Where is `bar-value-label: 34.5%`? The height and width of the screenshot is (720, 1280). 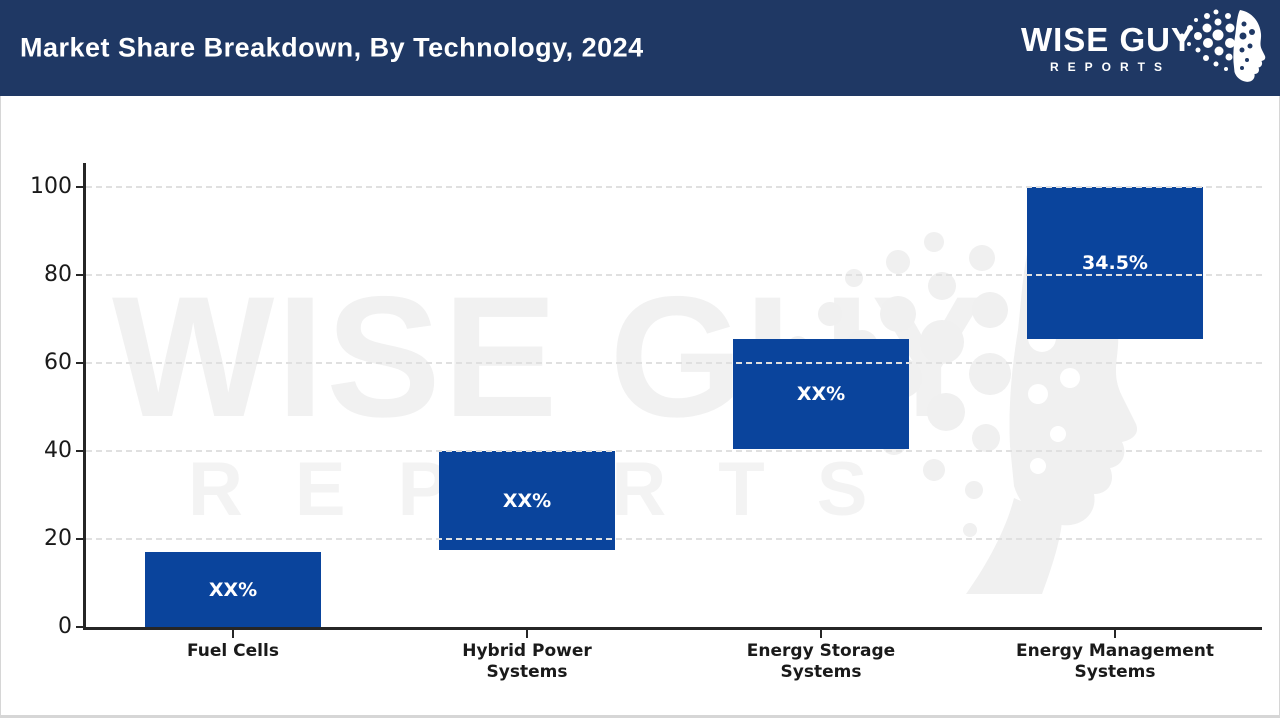
bar-value-label: 34.5% is located at coordinates (1115, 262).